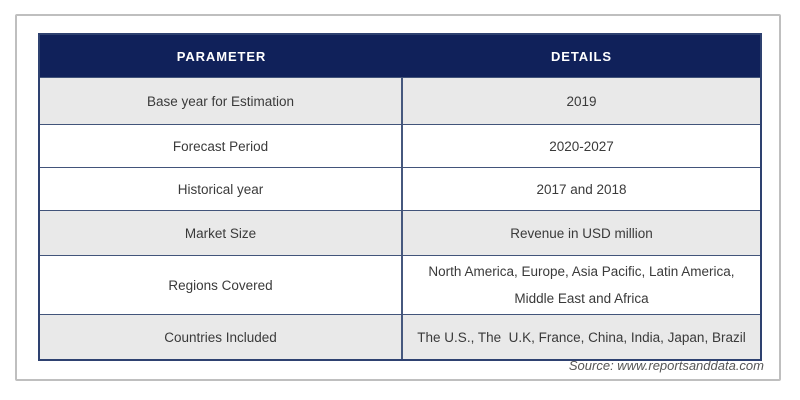 This screenshot has height=400, width=800. I want to click on parameter-cell: Countries Included, so click(221, 337).